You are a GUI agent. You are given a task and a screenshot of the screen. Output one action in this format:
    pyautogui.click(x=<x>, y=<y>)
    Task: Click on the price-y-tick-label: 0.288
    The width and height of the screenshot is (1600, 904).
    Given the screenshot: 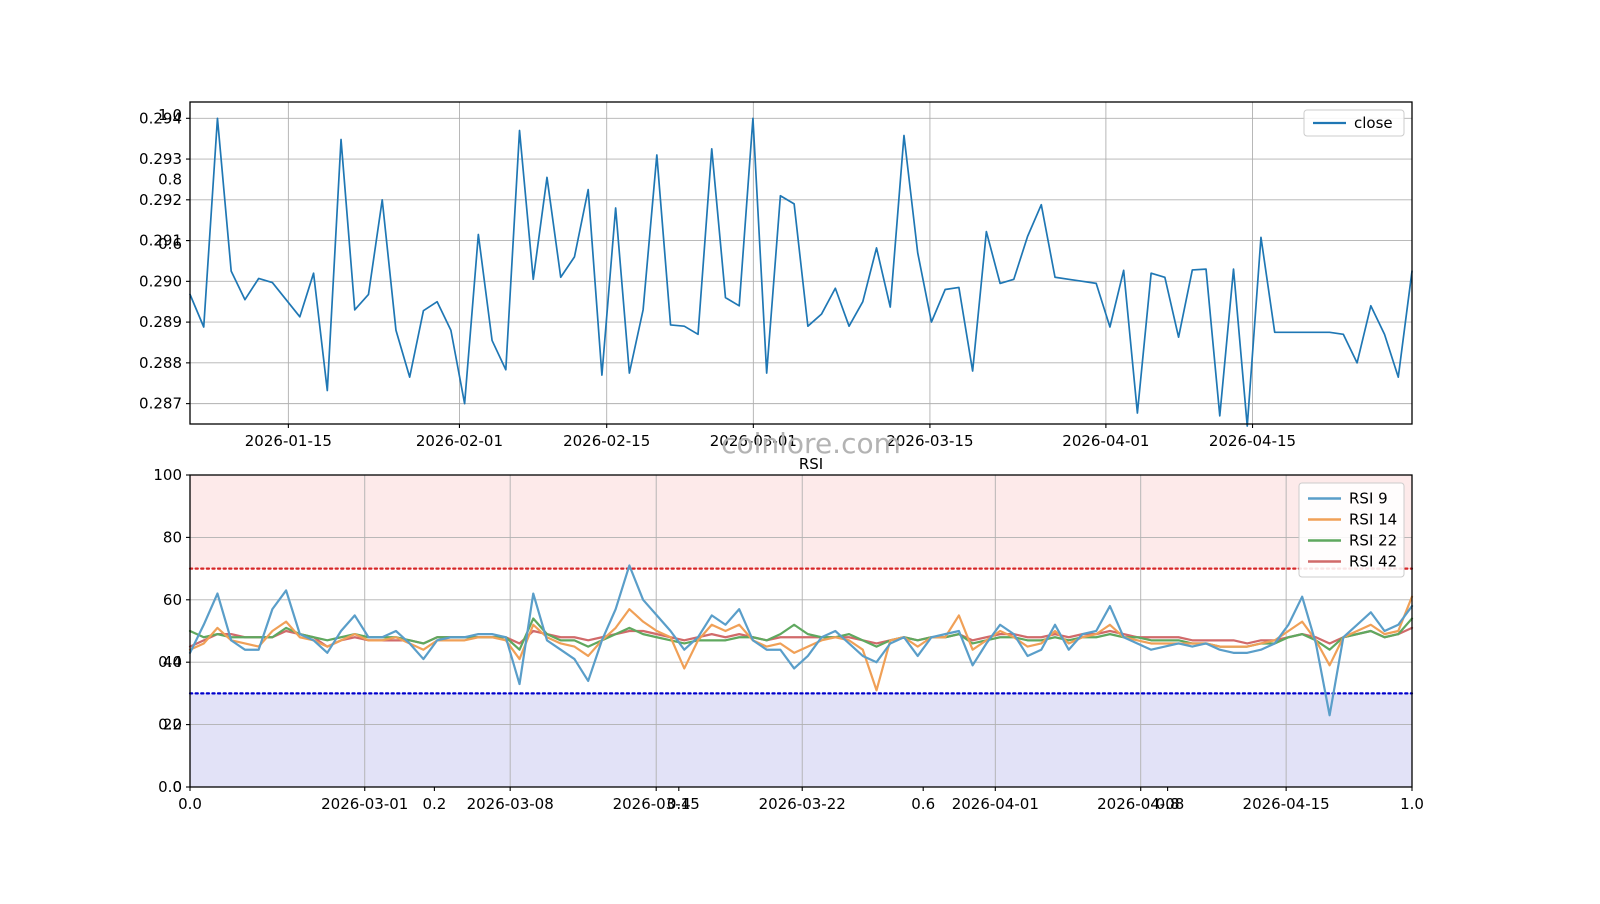 What is the action you would take?
    pyautogui.click(x=160, y=363)
    